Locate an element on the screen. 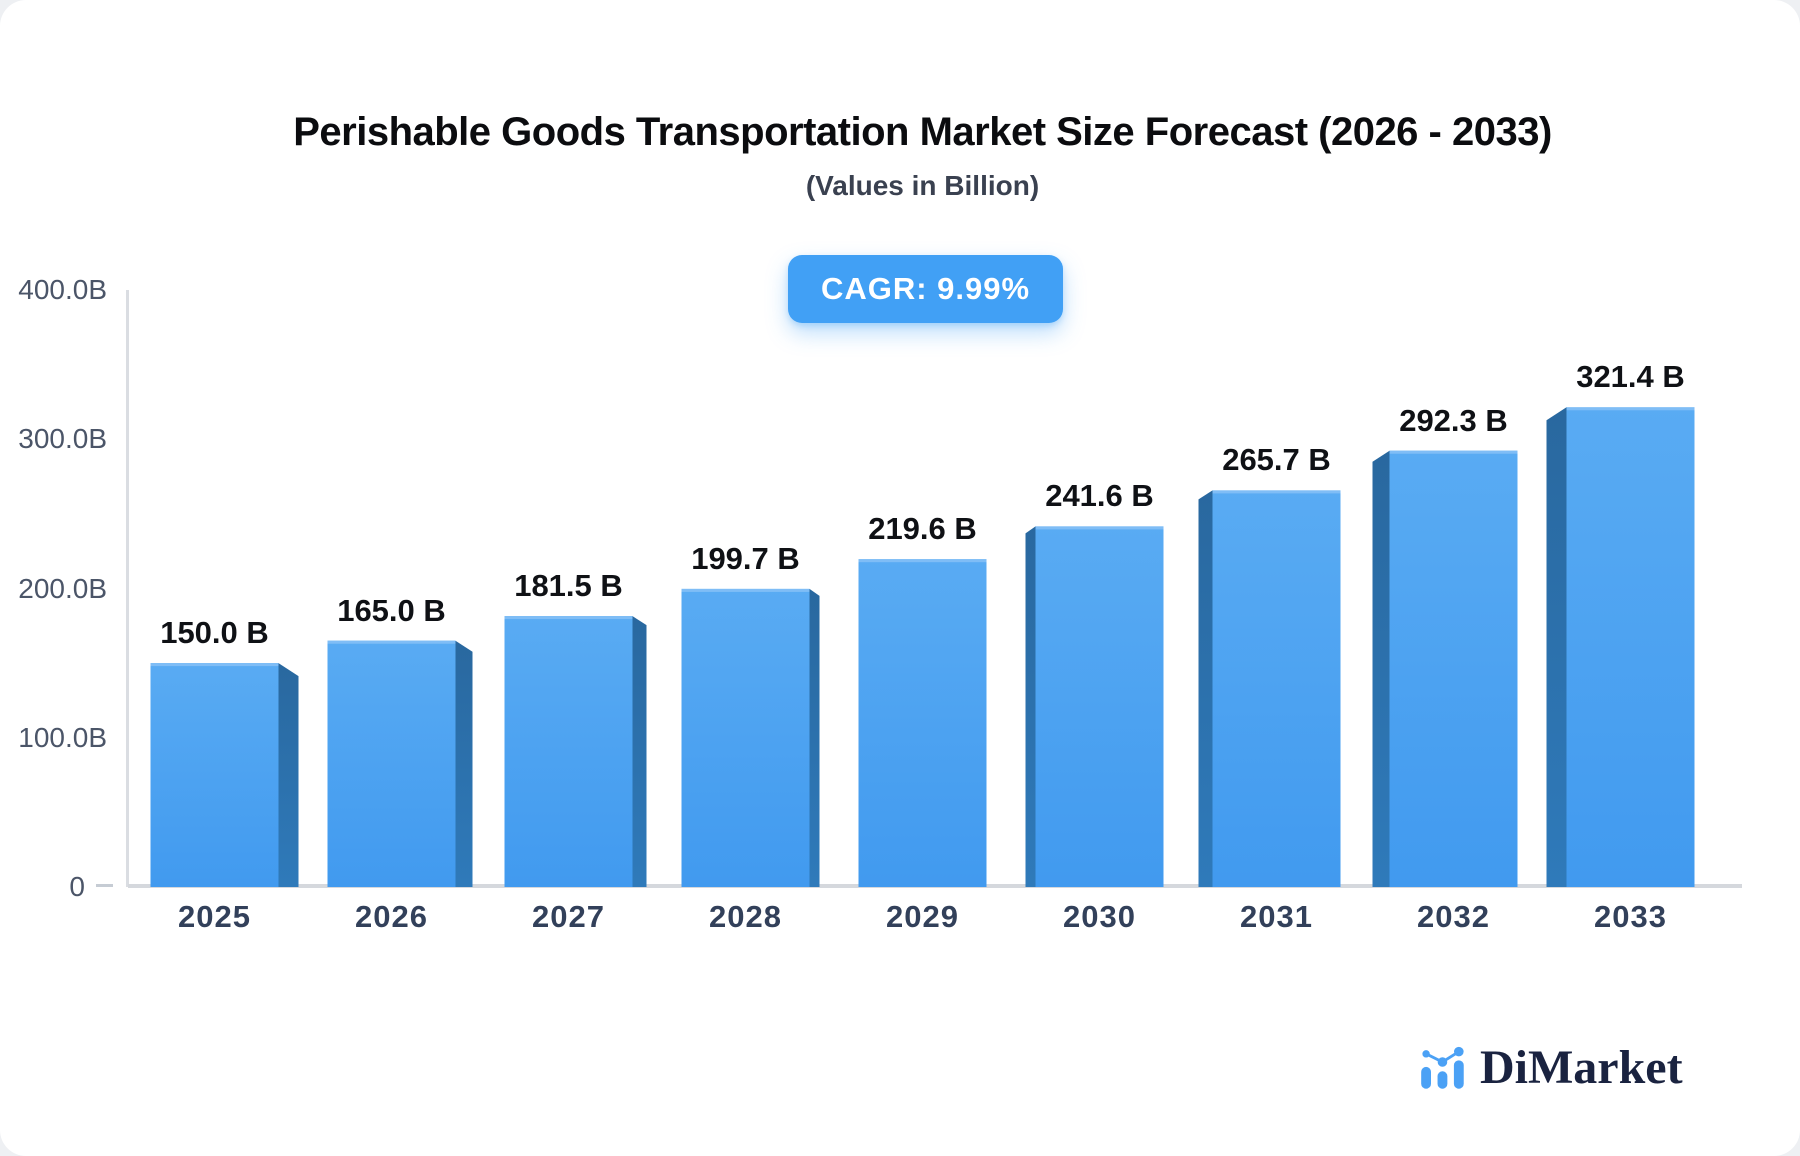 The height and width of the screenshot is (1156, 1800). x-axis-year-label: 2027 is located at coordinates (568, 916).